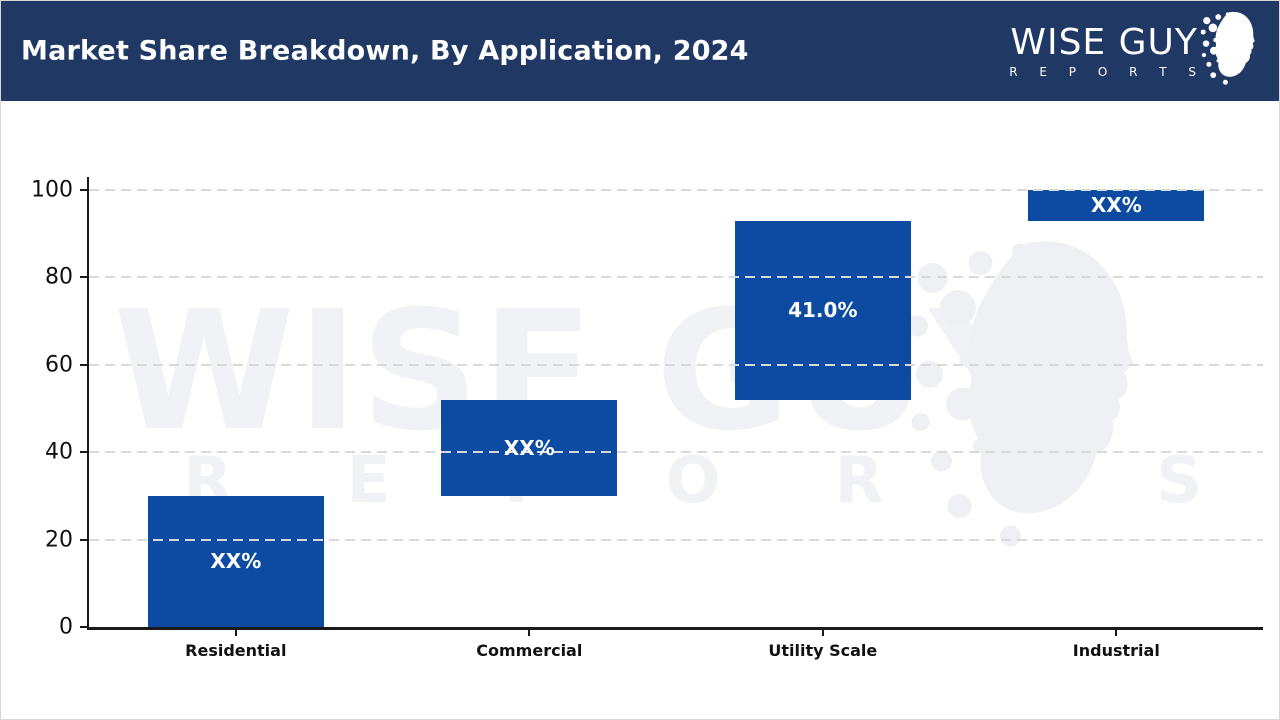 The image size is (1280, 720). What do you see at coordinates (59, 277) in the screenshot?
I see `y-axis-tick-label: 80` at bounding box center [59, 277].